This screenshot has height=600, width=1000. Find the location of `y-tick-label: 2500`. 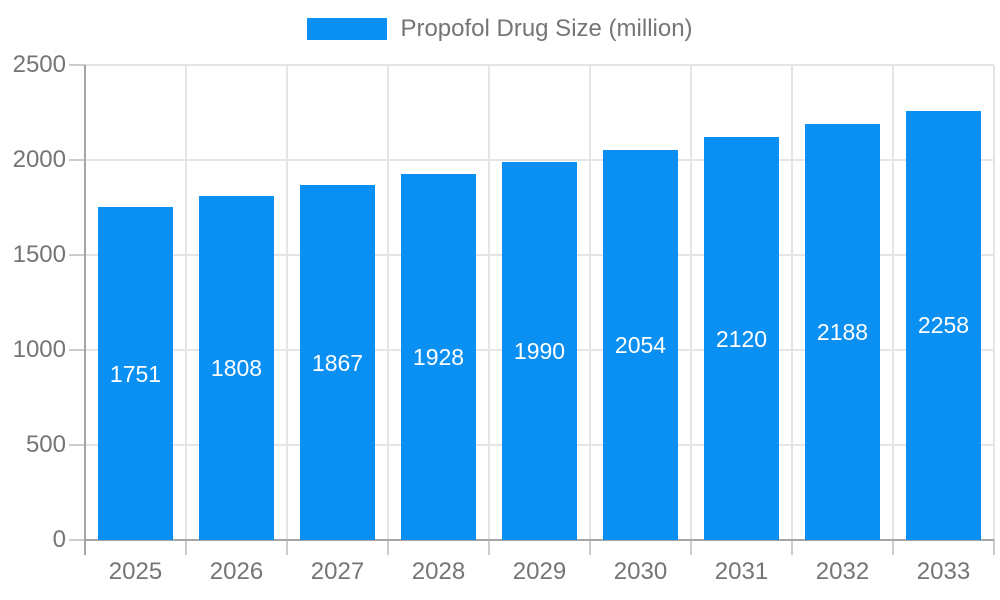

y-tick-label: 2500 is located at coordinates (39, 64).